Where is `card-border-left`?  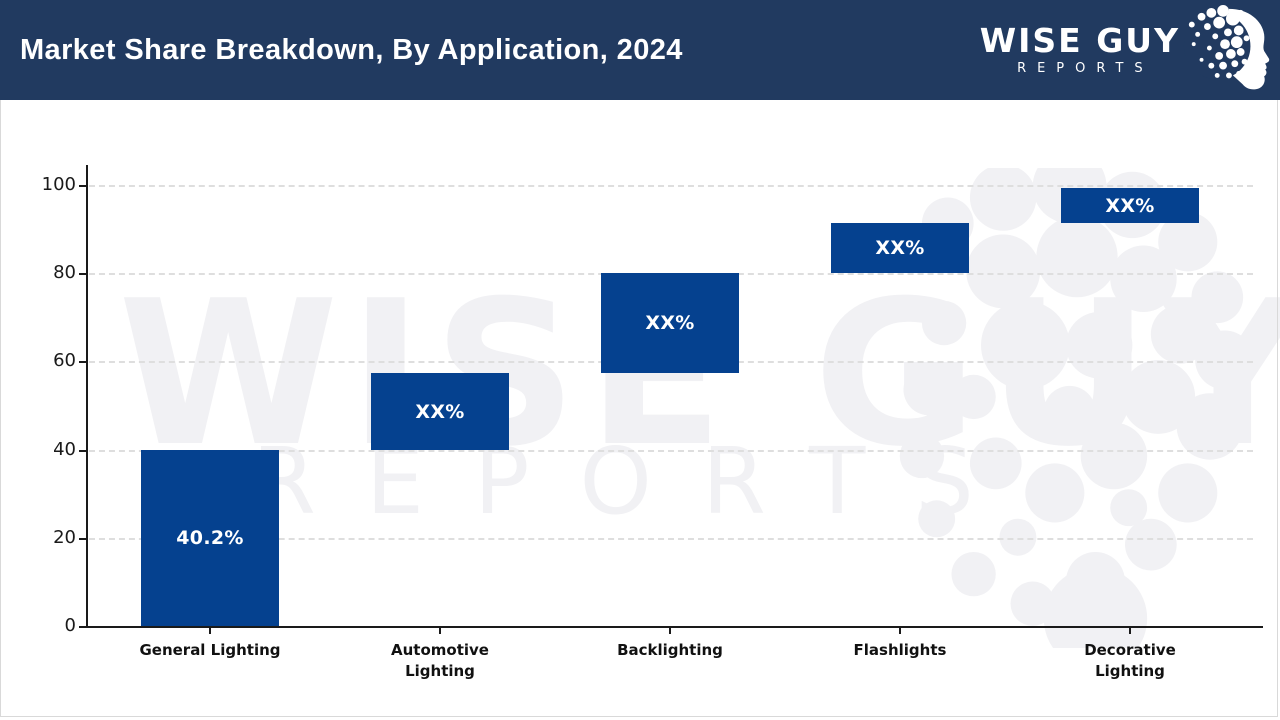 card-border-left is located at coordinates (0, 408).